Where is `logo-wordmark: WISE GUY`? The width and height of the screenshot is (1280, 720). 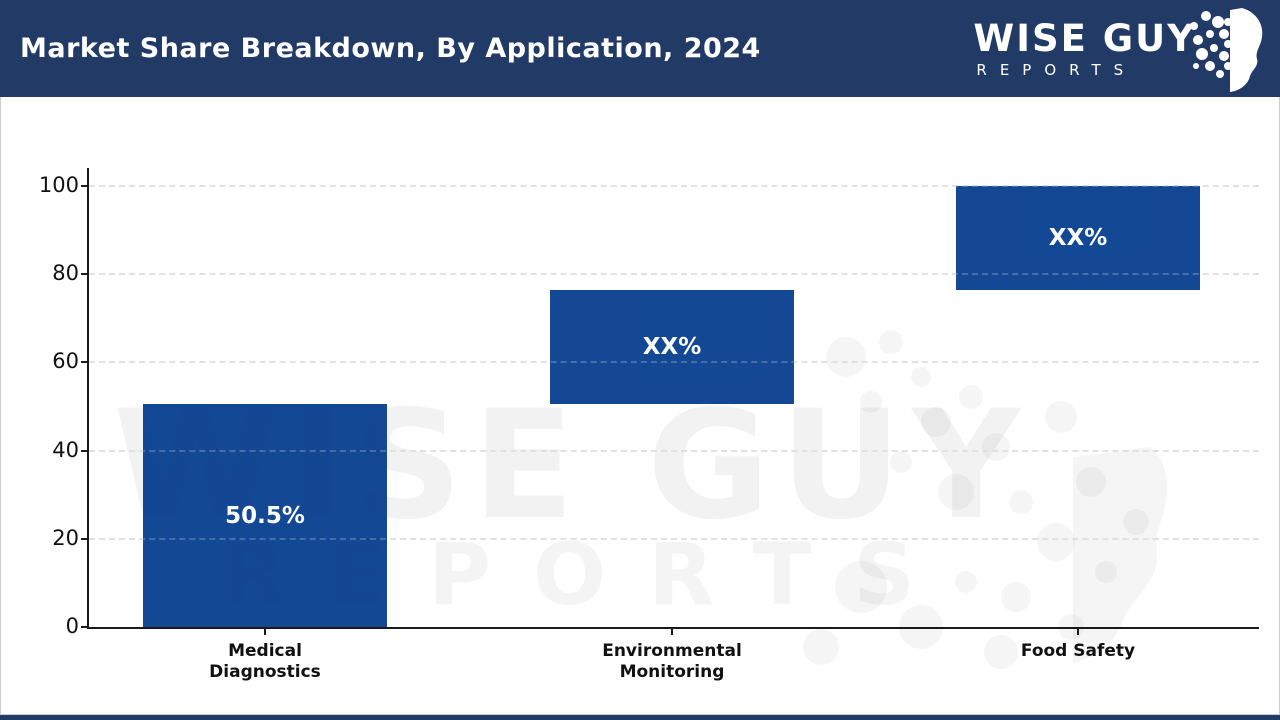
logo-wordmark: WISE GUY is located at coordinates (1084, 38).